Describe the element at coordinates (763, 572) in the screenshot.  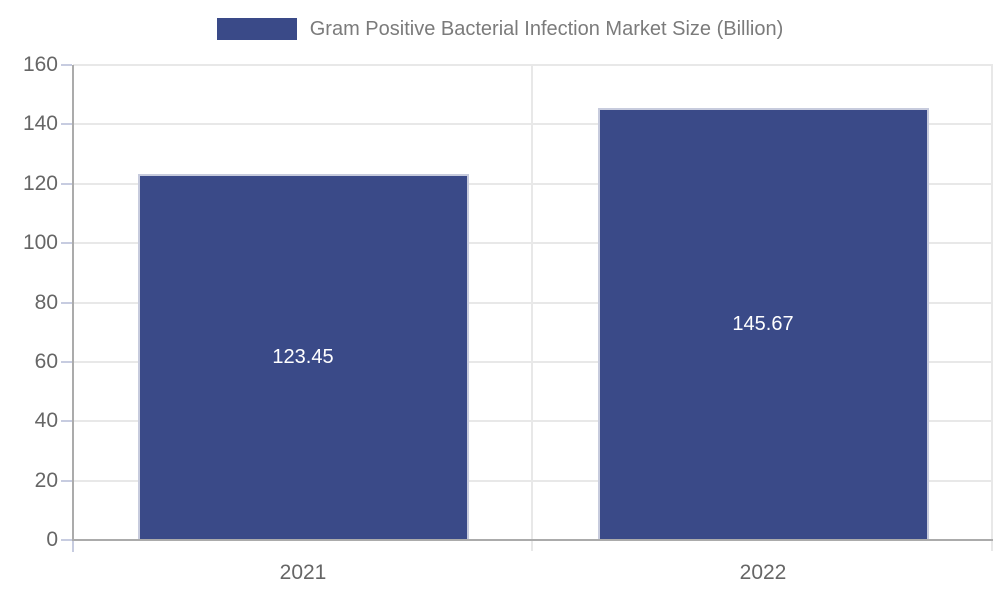
I see `x-axis-tick-label: 2022` at that location.